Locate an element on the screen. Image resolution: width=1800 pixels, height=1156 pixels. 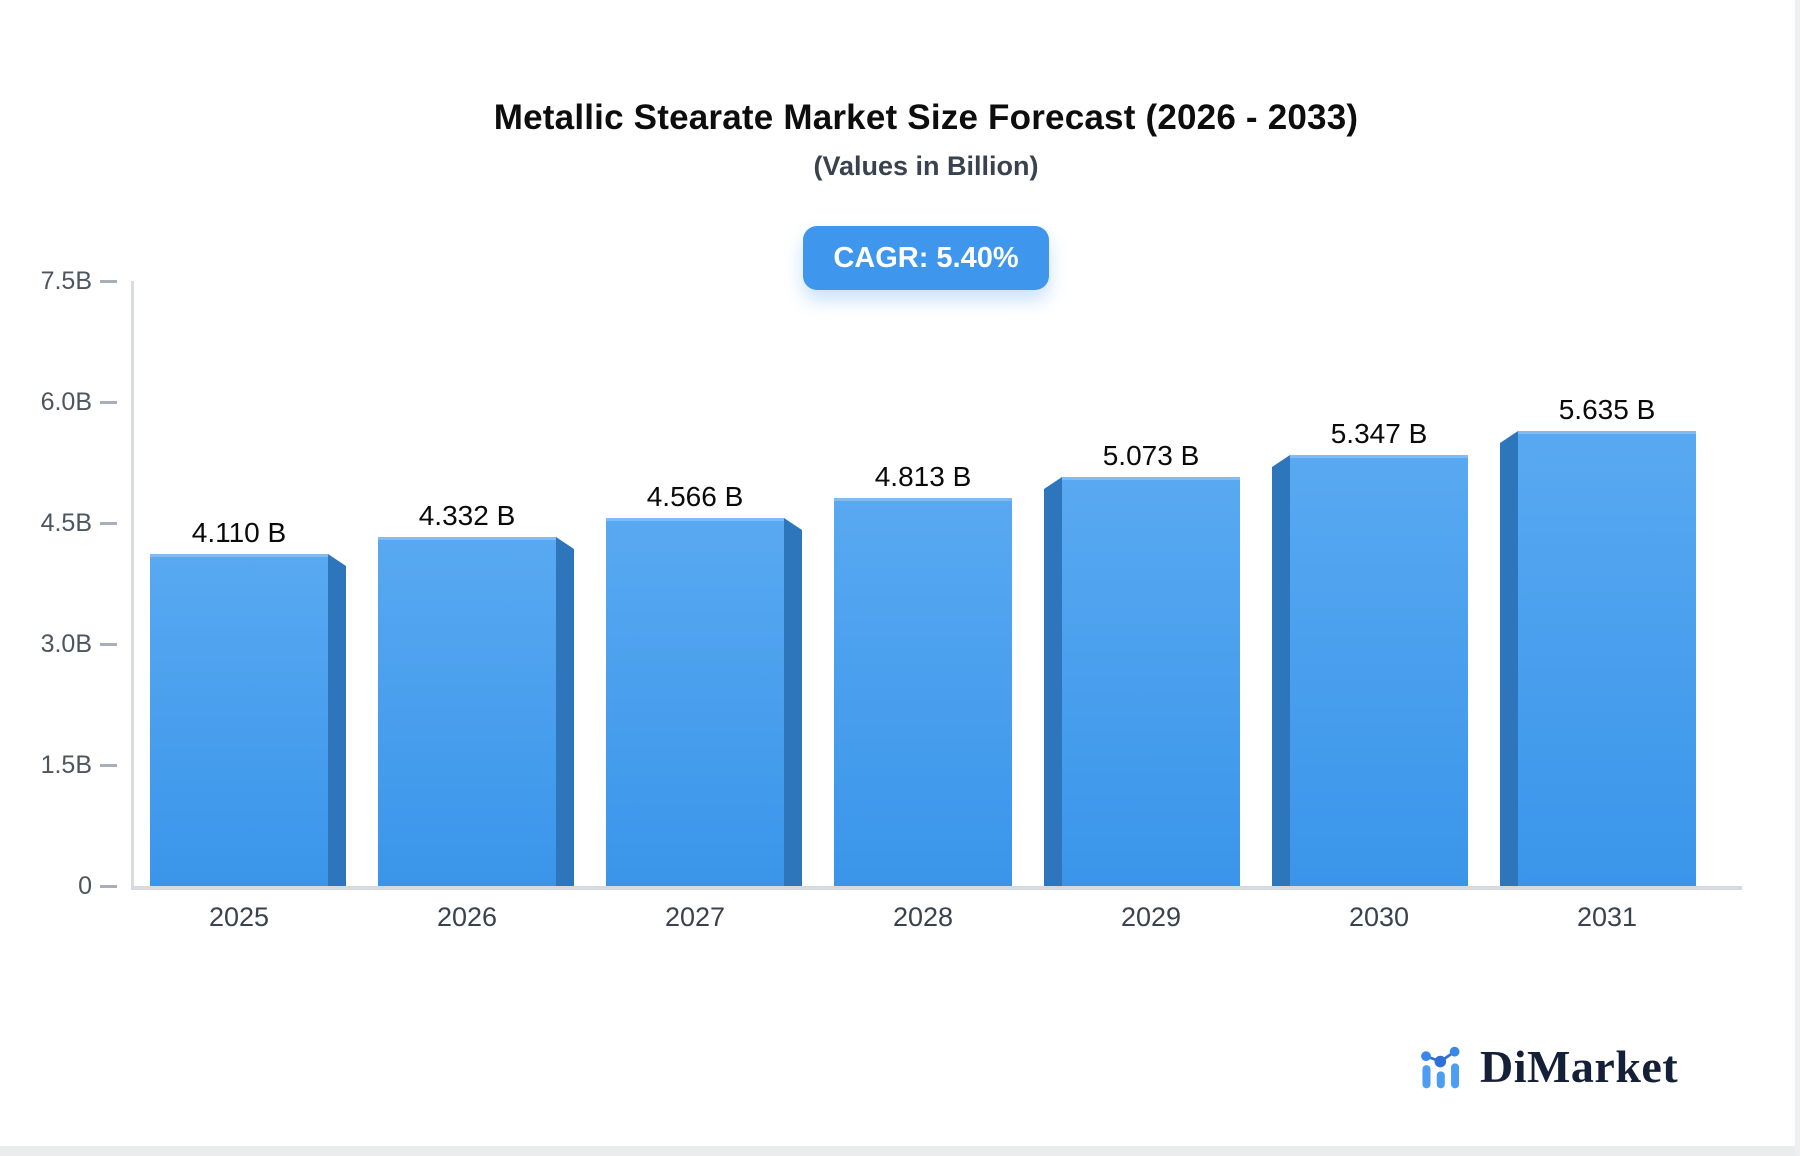
x-axis-label: 2027 is located at coordinates (695, 917).